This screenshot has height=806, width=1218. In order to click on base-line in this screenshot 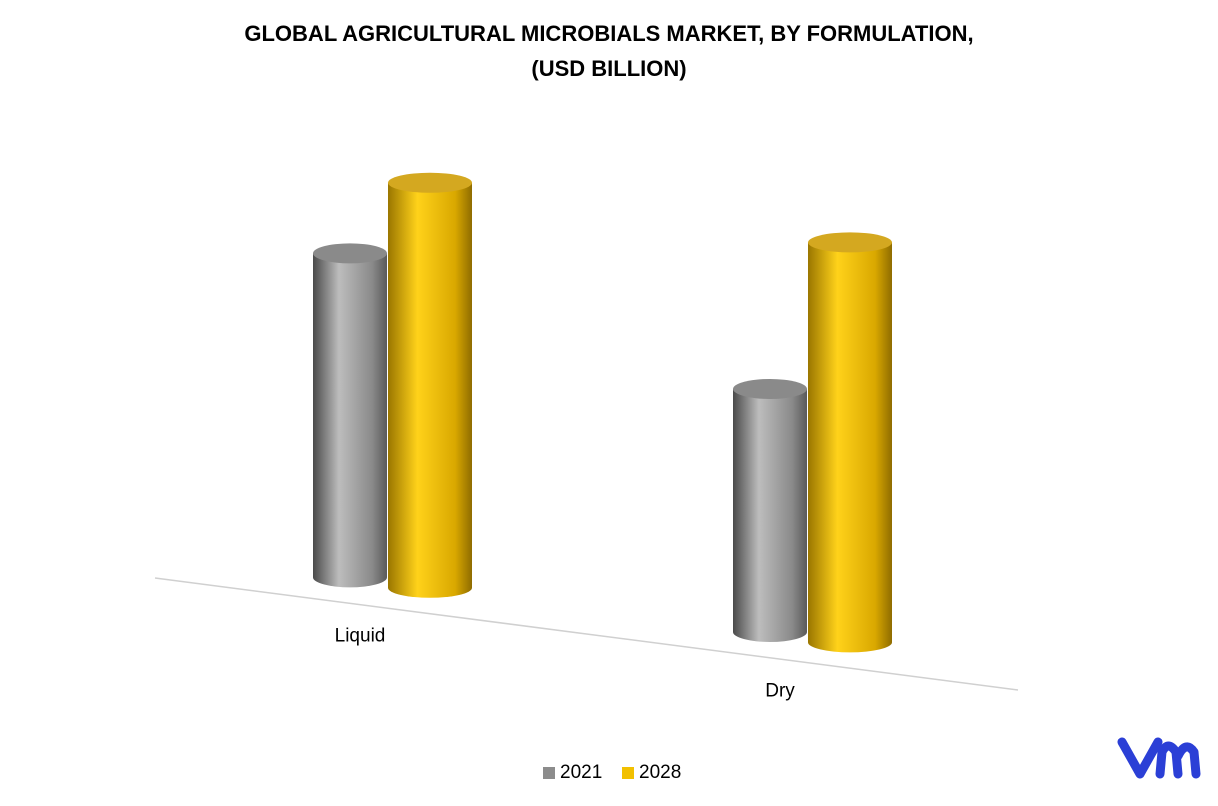, I will do `click(586, 634)`.